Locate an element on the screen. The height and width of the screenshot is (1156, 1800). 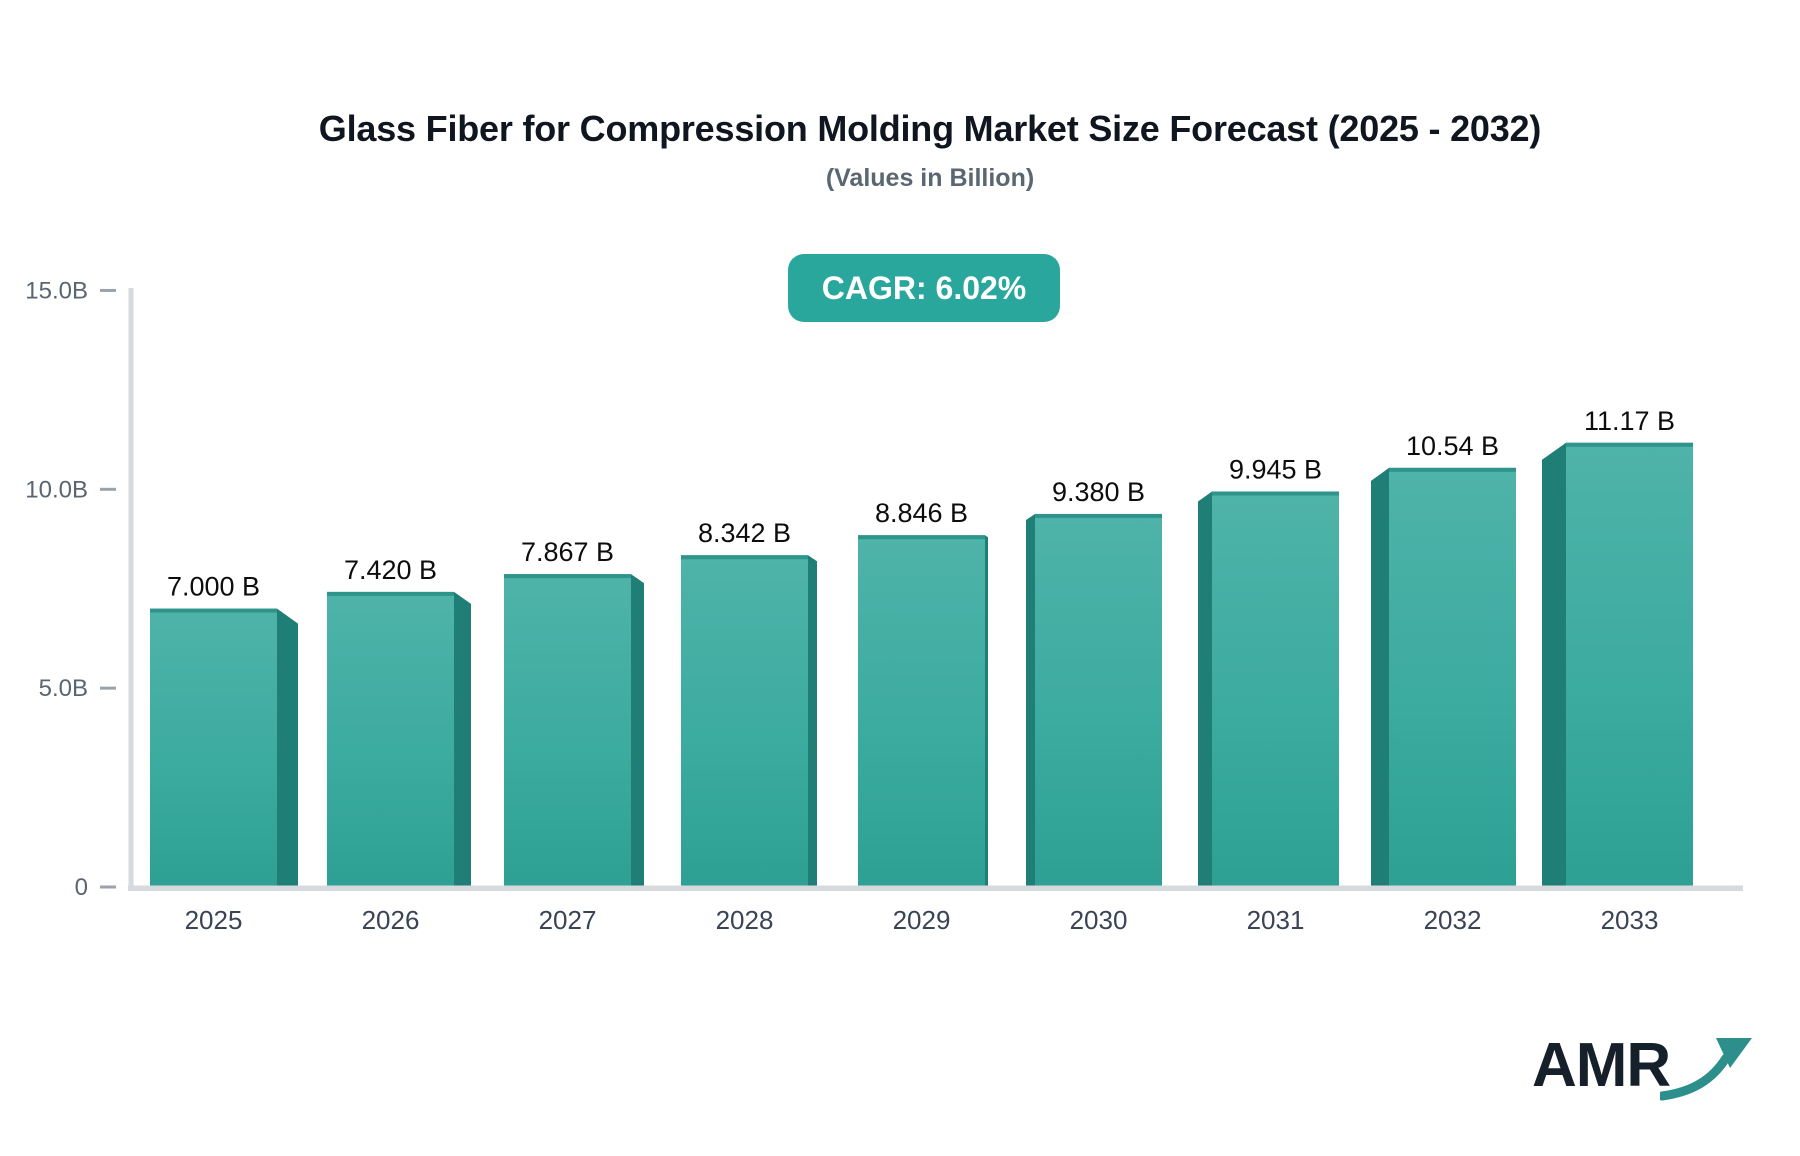
x-axis-label: 2032 is located at coordinates (1453, 920).